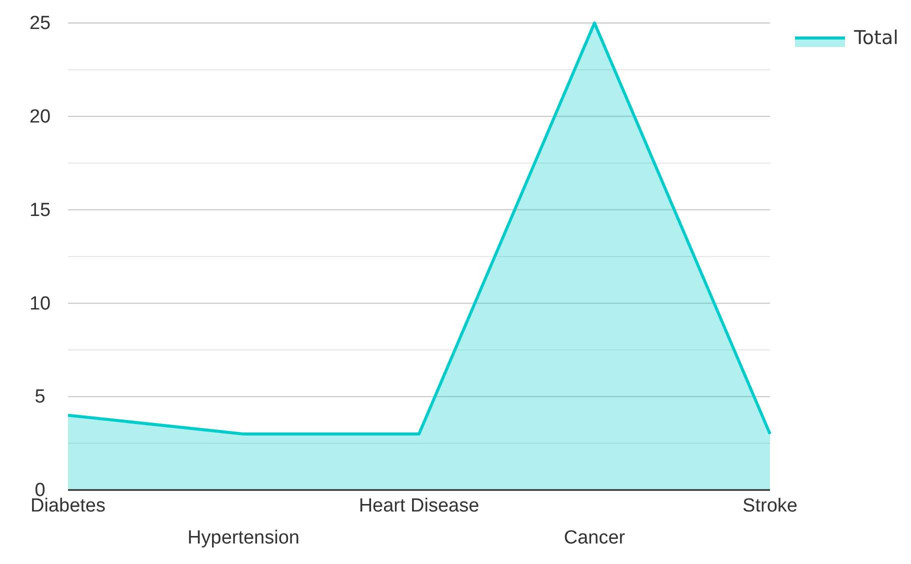 The height and width of the screenshot is (564, 911). What do you see at coordinates (40, 23) in the screenshot?
I see `y-tick-label: 25` at bounding box center [40, 23].